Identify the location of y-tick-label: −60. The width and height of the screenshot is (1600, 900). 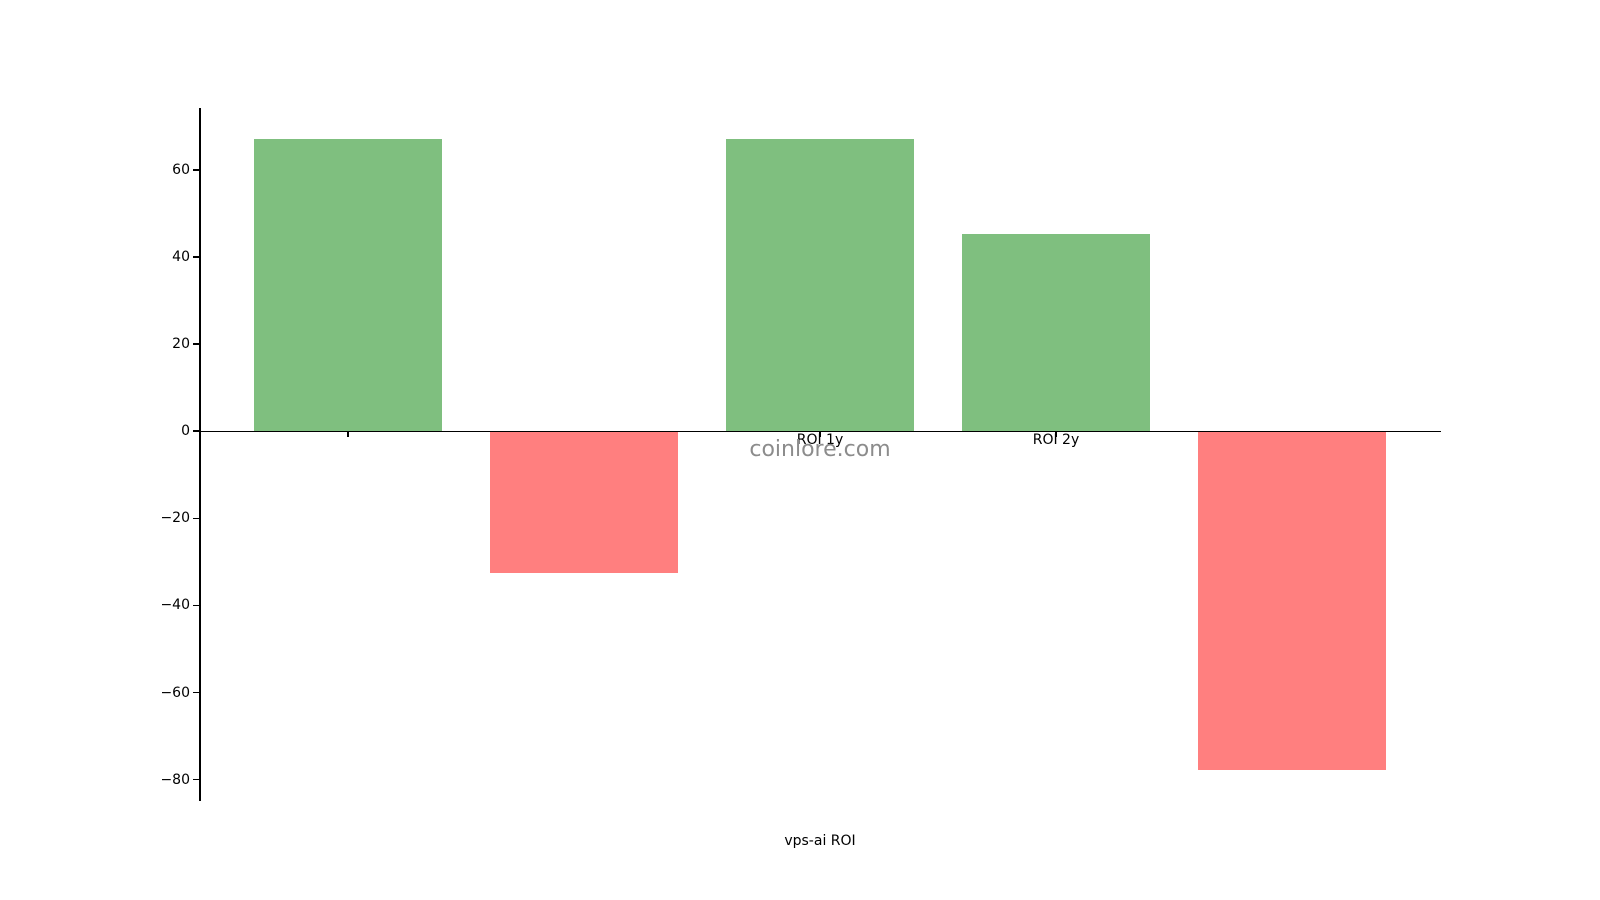
(175, 692).